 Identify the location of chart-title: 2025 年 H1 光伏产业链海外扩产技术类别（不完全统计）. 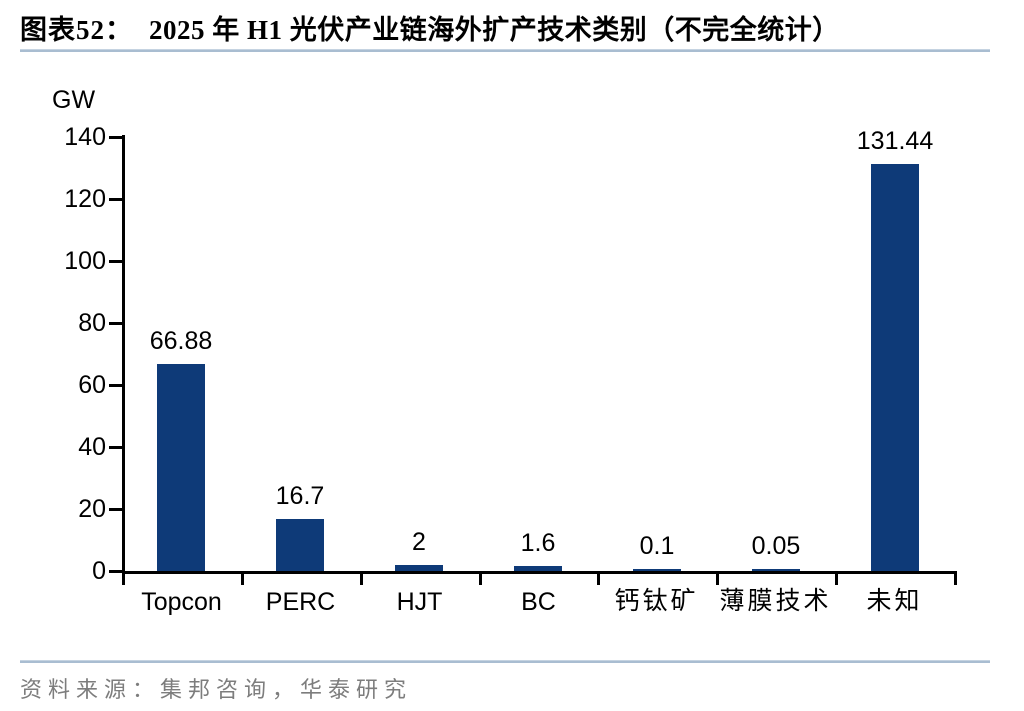
(494, 30).